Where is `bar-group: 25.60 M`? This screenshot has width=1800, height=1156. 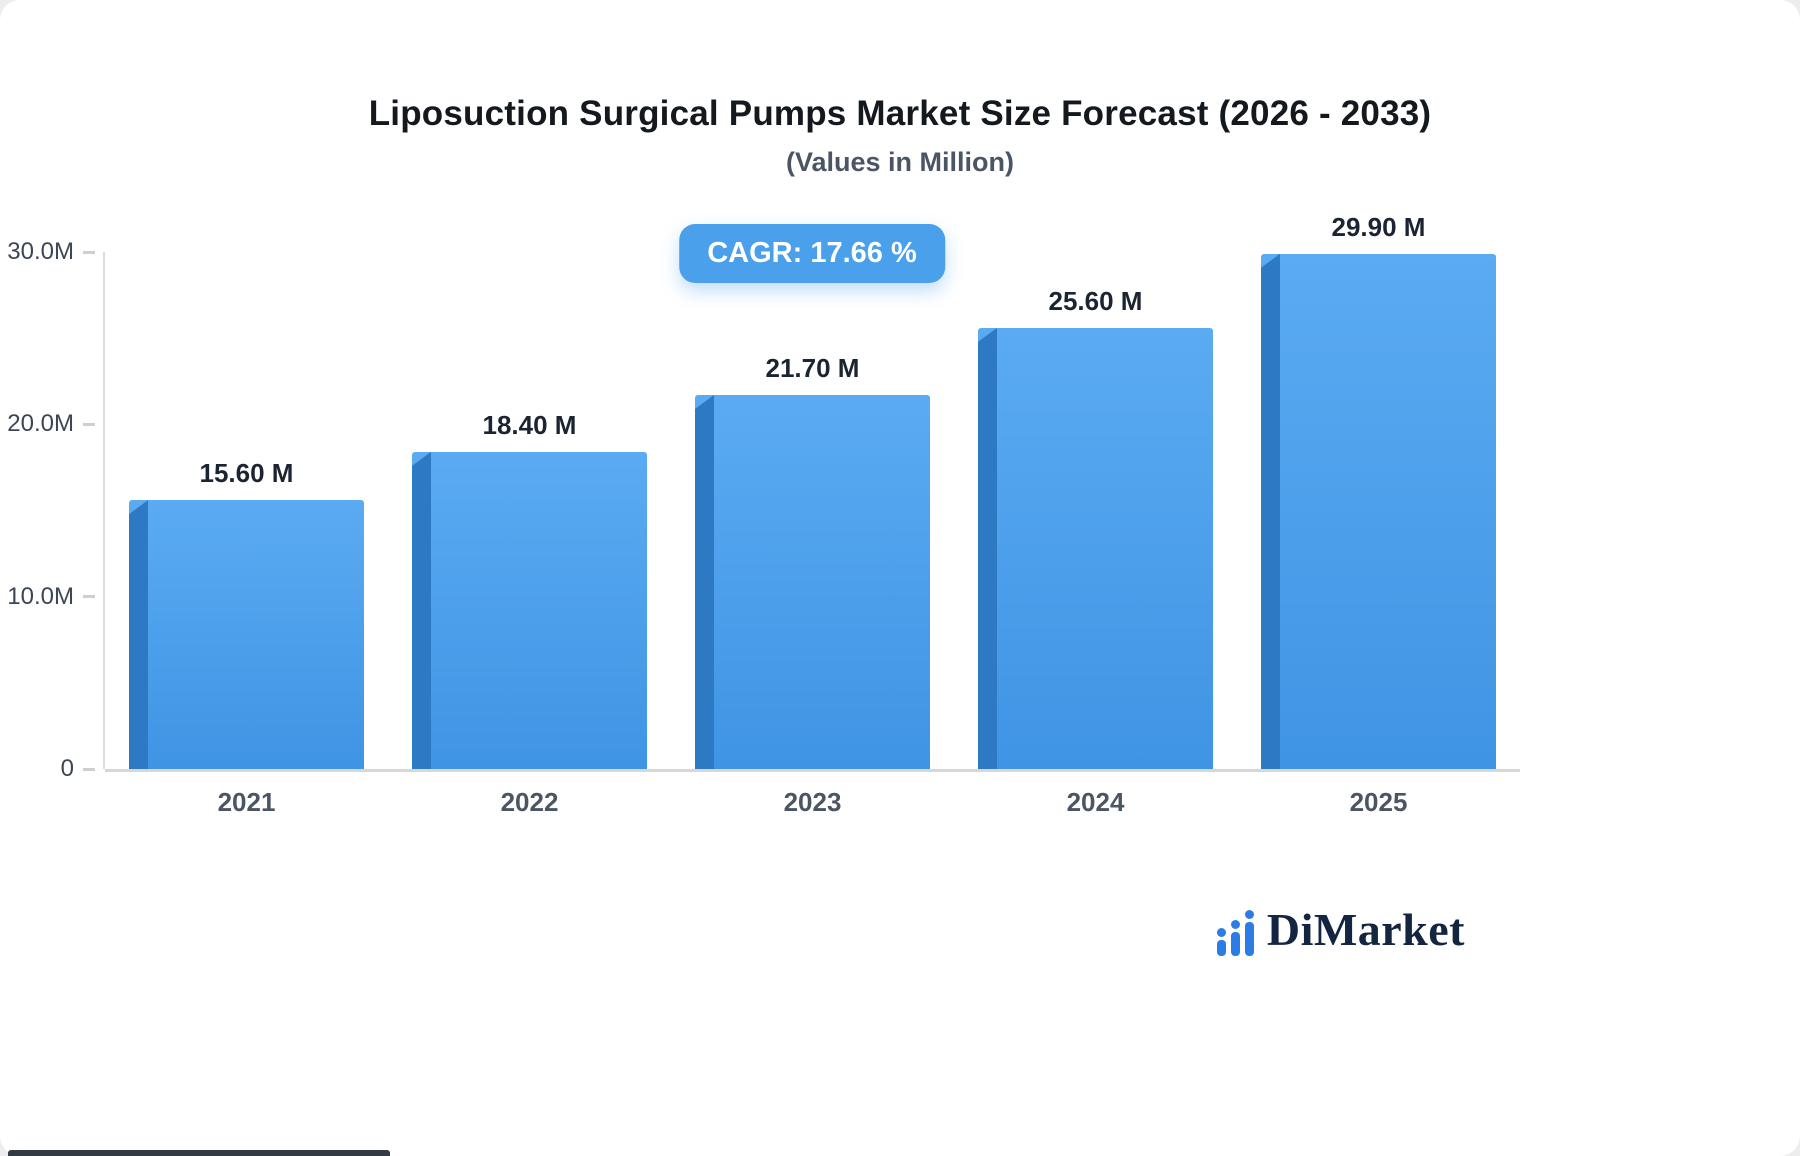 bar-group: 25.60 M is located at coordinates (1095, 527).